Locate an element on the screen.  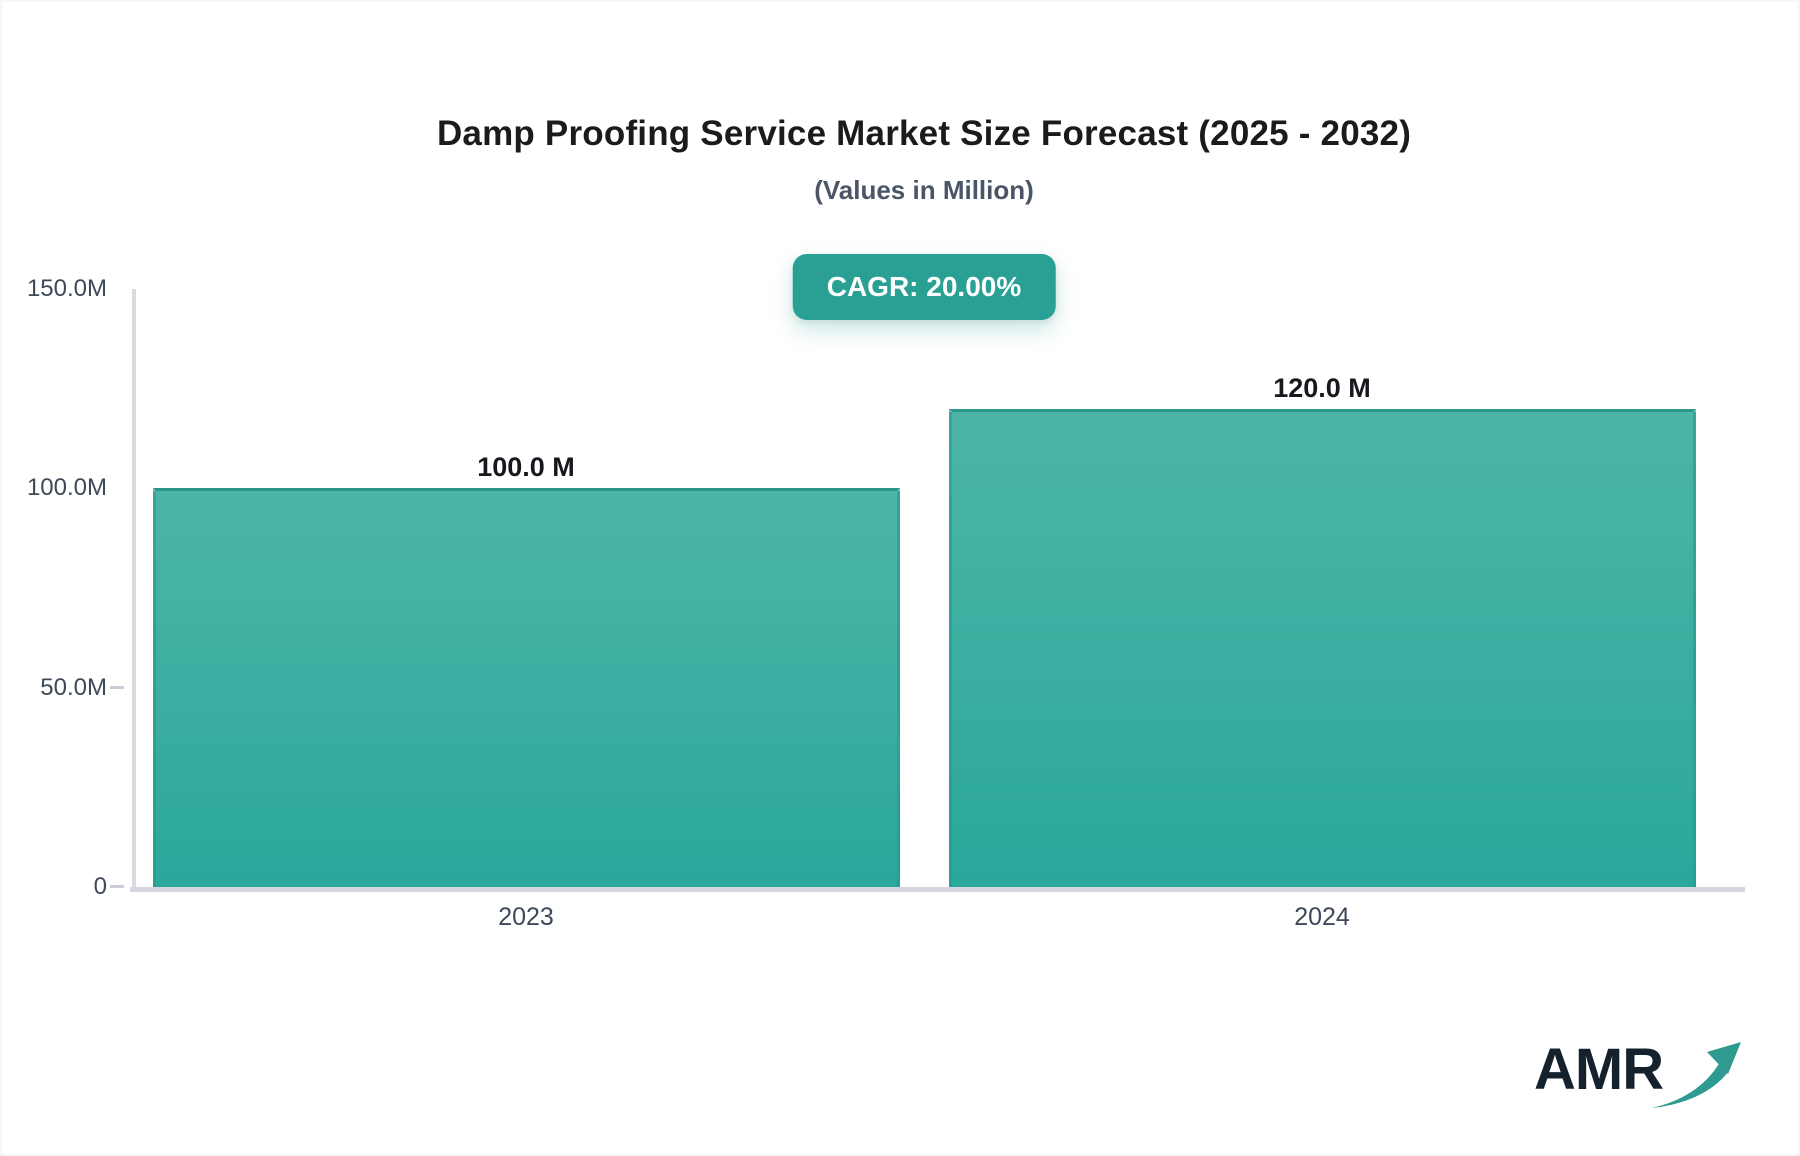
cagr-badge: CAGR: 20.00% is located at coordinates (924, 287).